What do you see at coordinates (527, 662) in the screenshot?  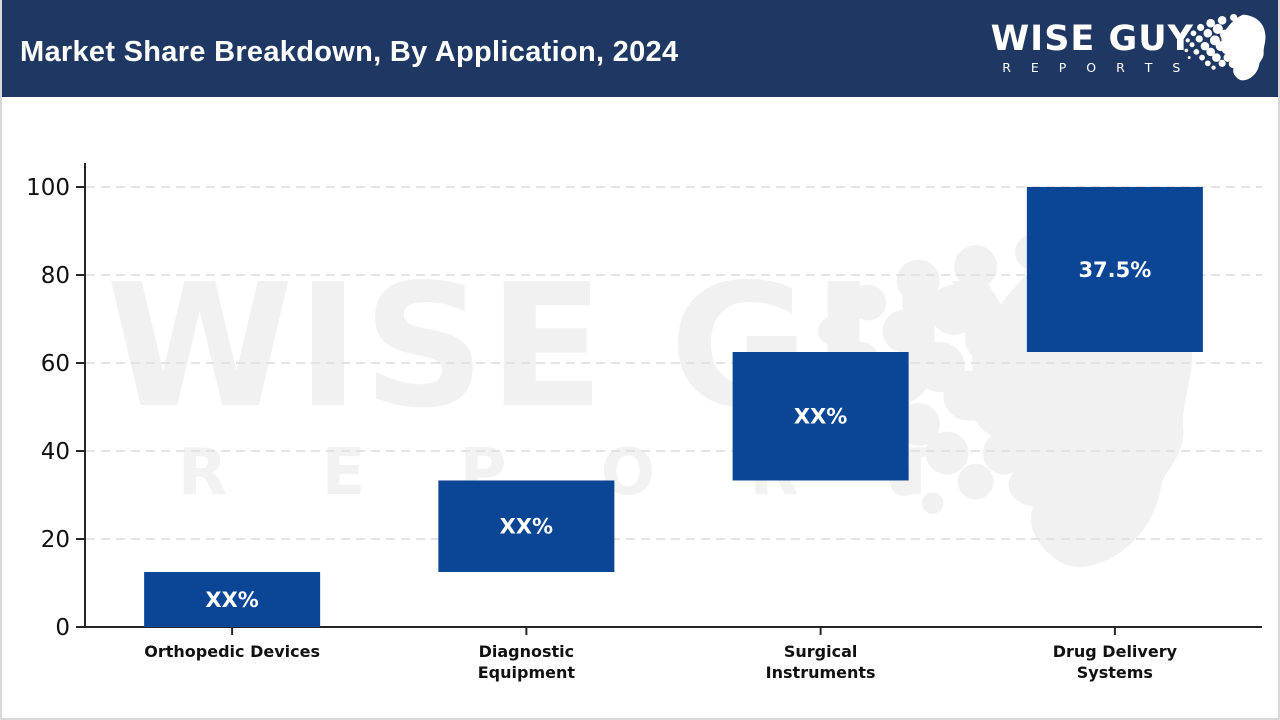 I see `x-category-label: Diagnostic Equipment` at bounding box center [527, 662].